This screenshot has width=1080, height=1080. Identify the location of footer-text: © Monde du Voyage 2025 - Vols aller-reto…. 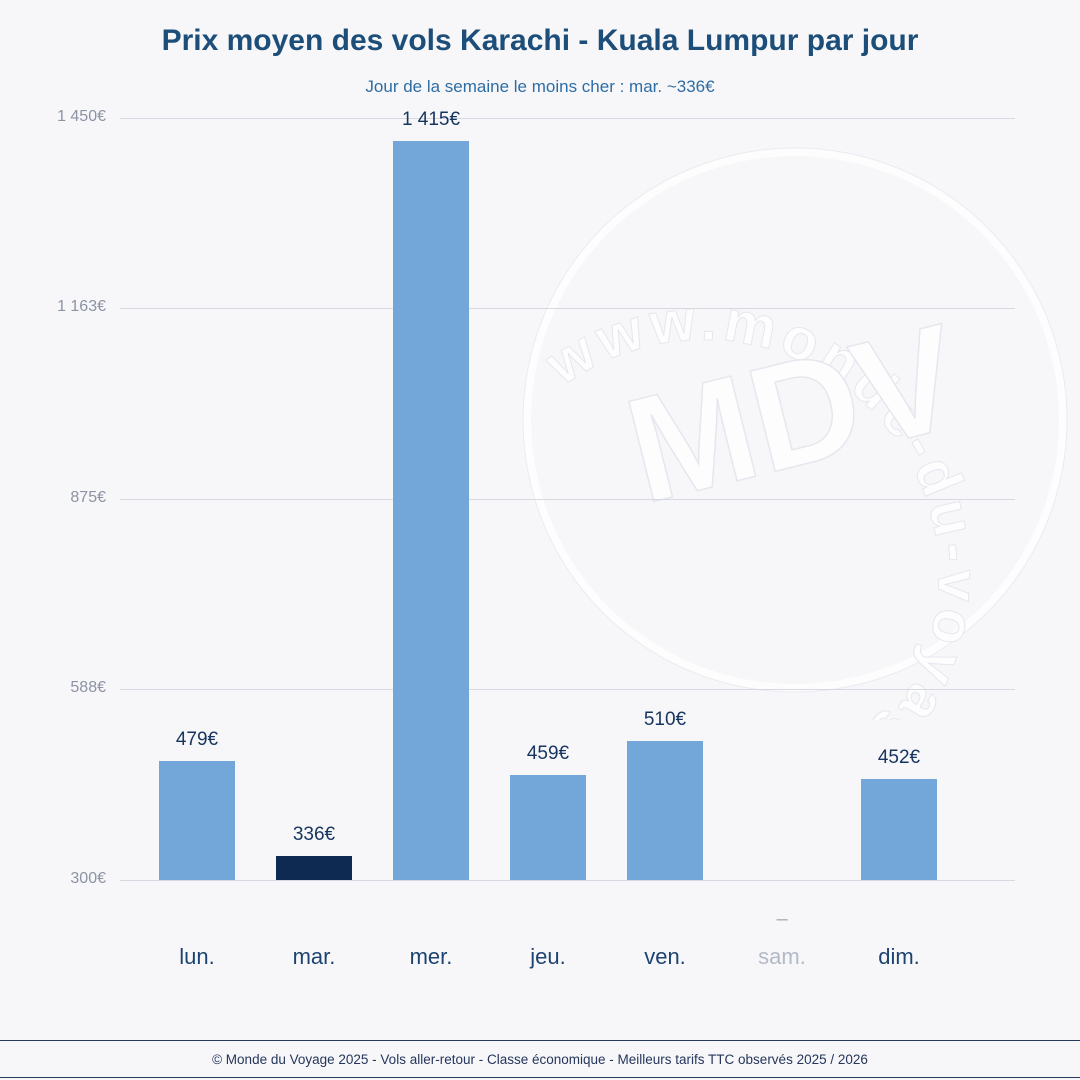
(540, 1059).